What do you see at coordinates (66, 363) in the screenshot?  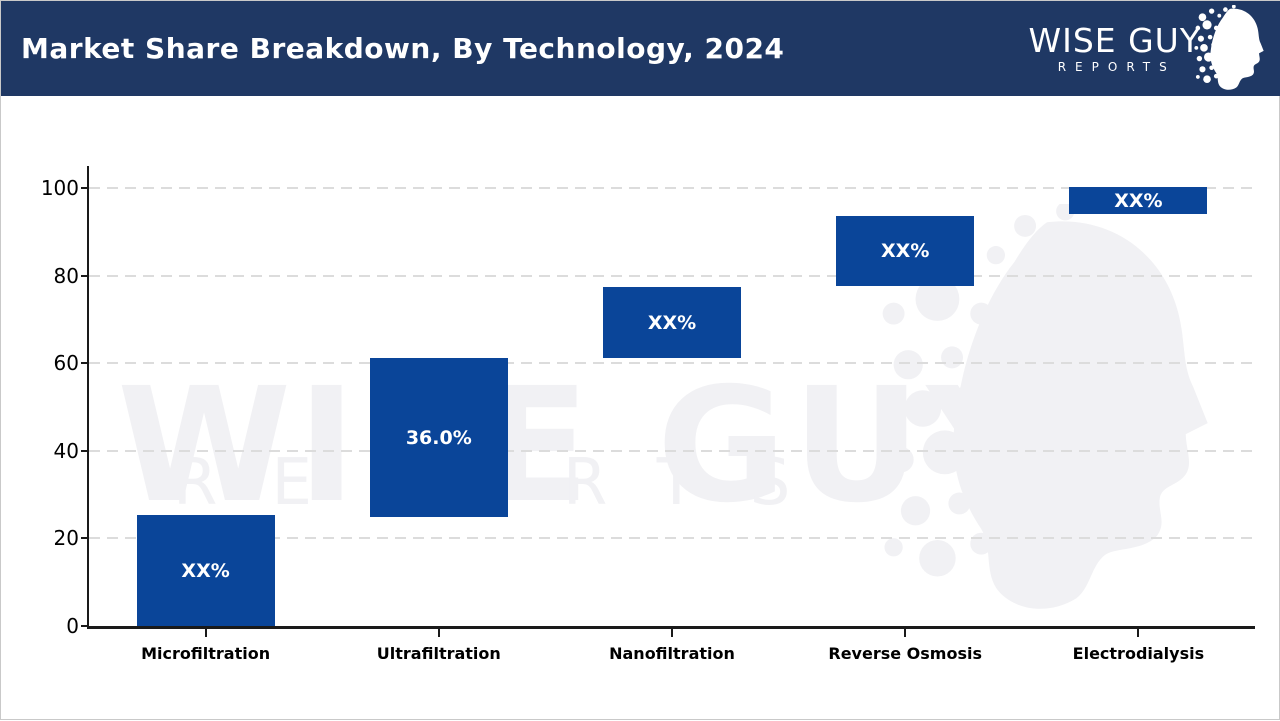 I see `y-tick-label-60: 60` at bounding box center [66, 363].